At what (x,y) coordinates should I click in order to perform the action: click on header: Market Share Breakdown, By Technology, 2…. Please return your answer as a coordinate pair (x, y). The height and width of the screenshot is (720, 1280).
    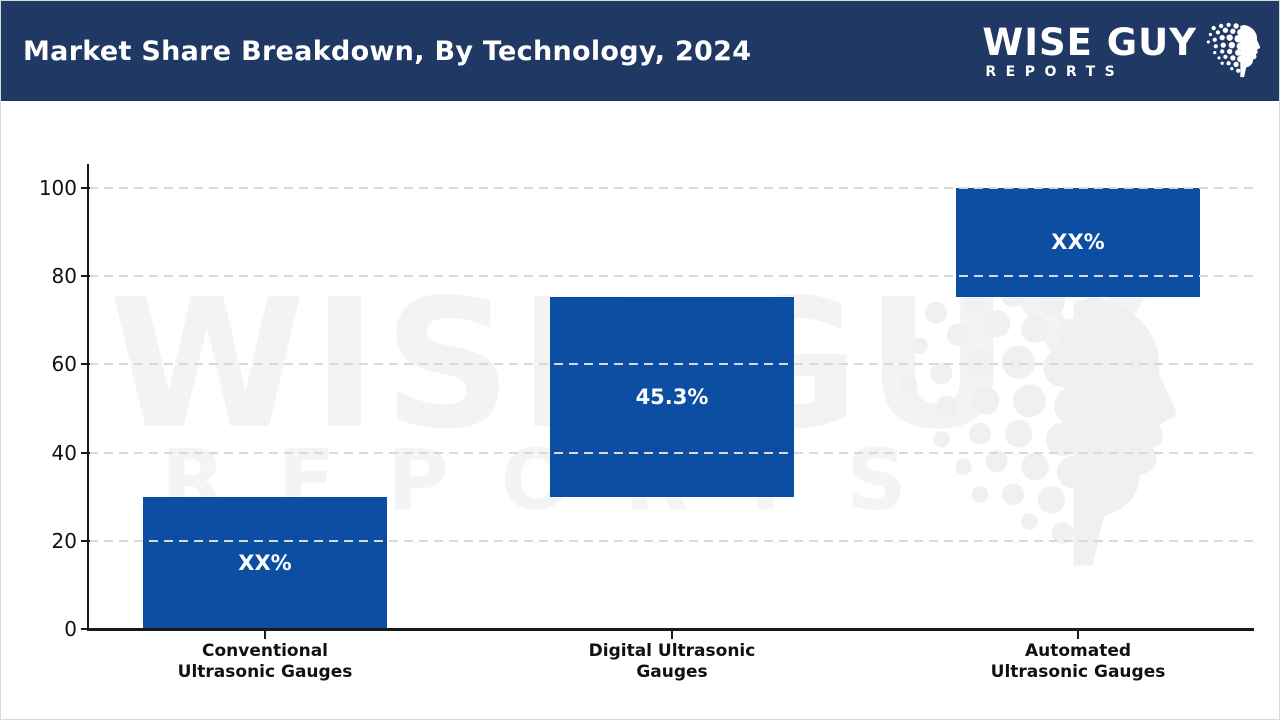
    Looking at the image, I should click on (640, 51).